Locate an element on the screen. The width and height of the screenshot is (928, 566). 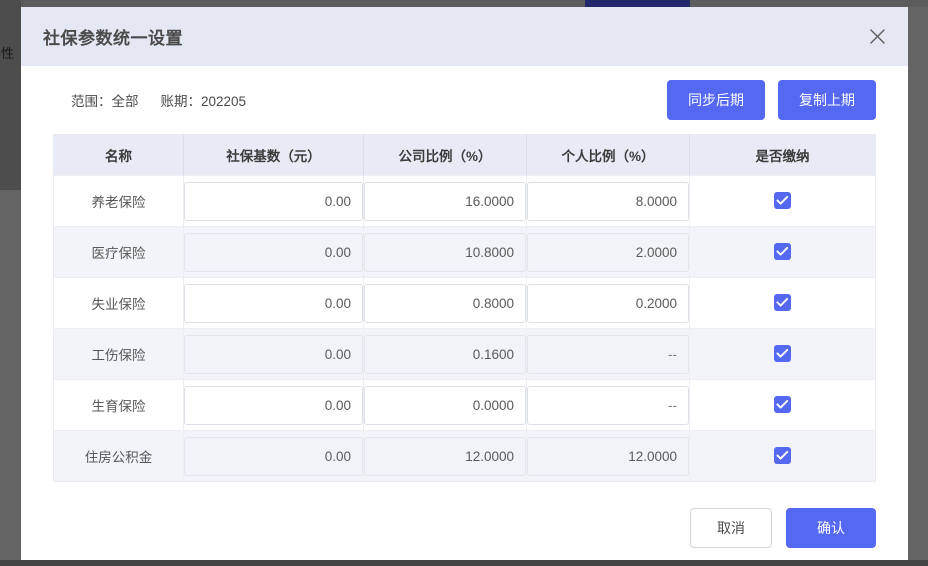
table-header: 名称 社保基数（元） 公司比例（%） 个人比例（%） 是否缴纳 is located at coordinates (464, 155).